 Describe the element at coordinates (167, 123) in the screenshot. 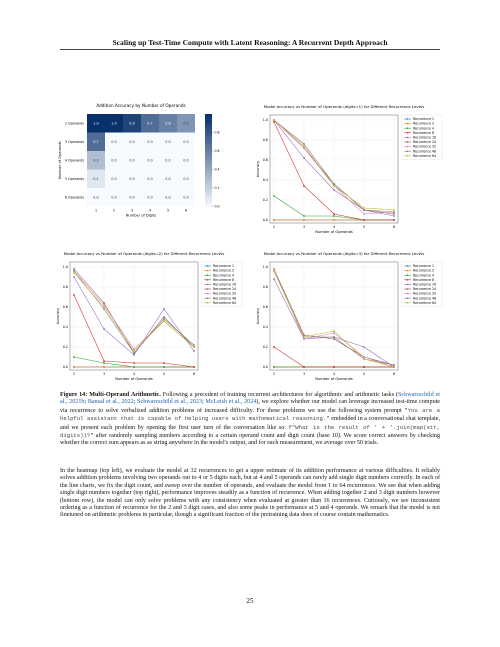

I see `heatmap-cell-label: 0.6` at that location.